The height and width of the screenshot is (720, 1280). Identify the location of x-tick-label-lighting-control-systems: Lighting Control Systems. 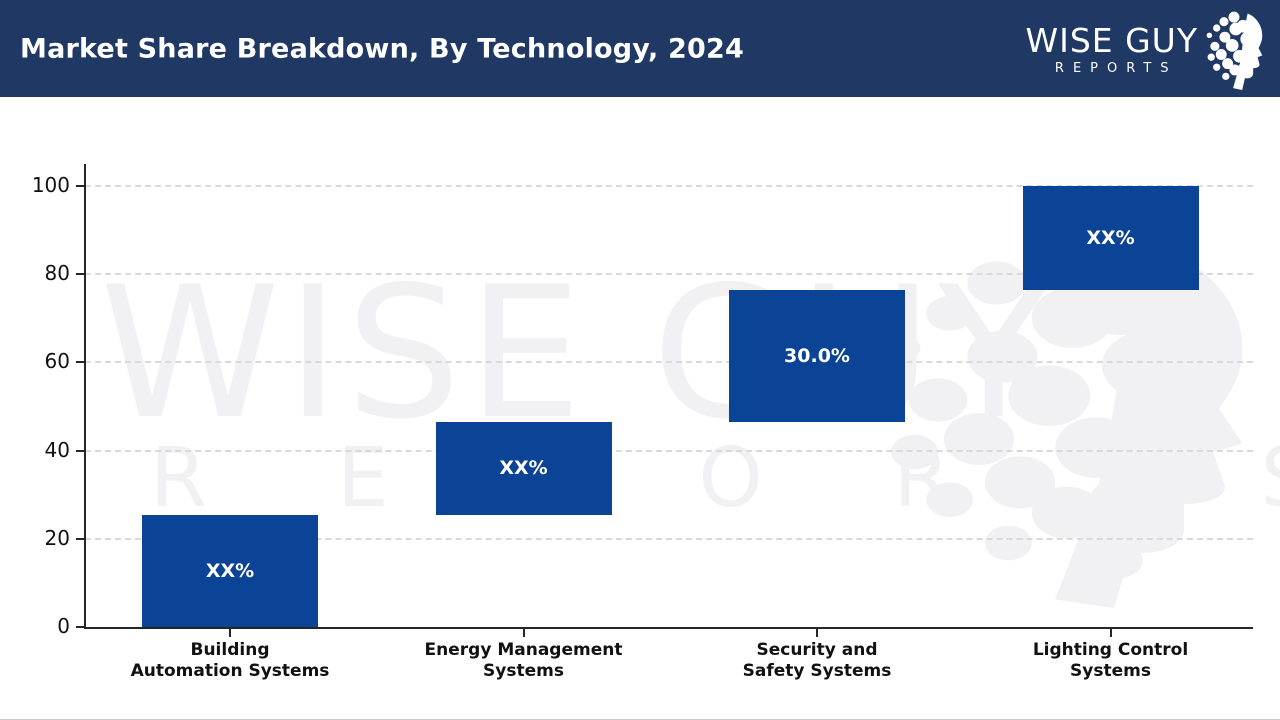
(1110, 660).